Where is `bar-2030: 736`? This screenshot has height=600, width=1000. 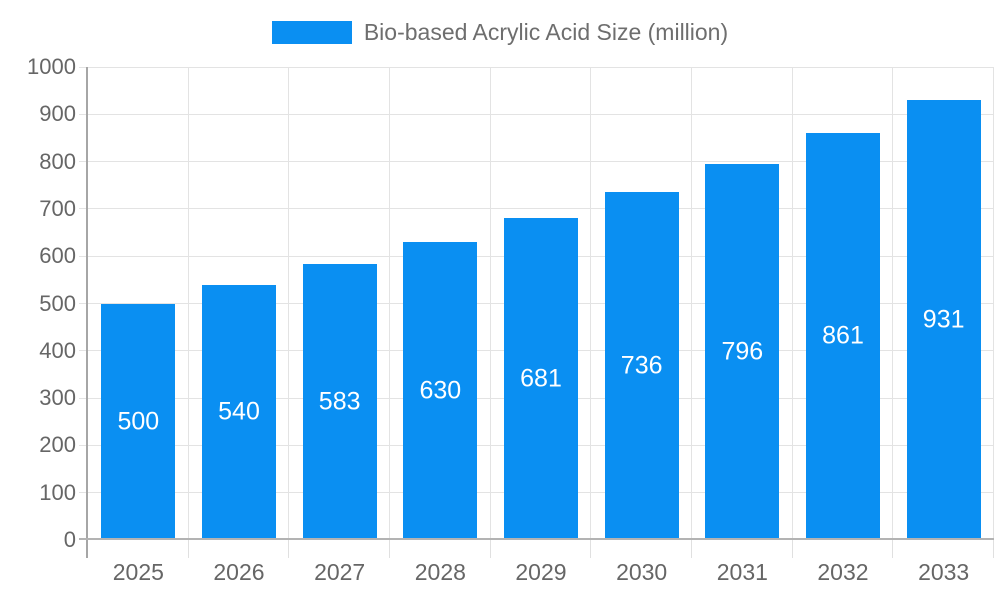 bar-2030: 736 is located at coordinates (641, 365).